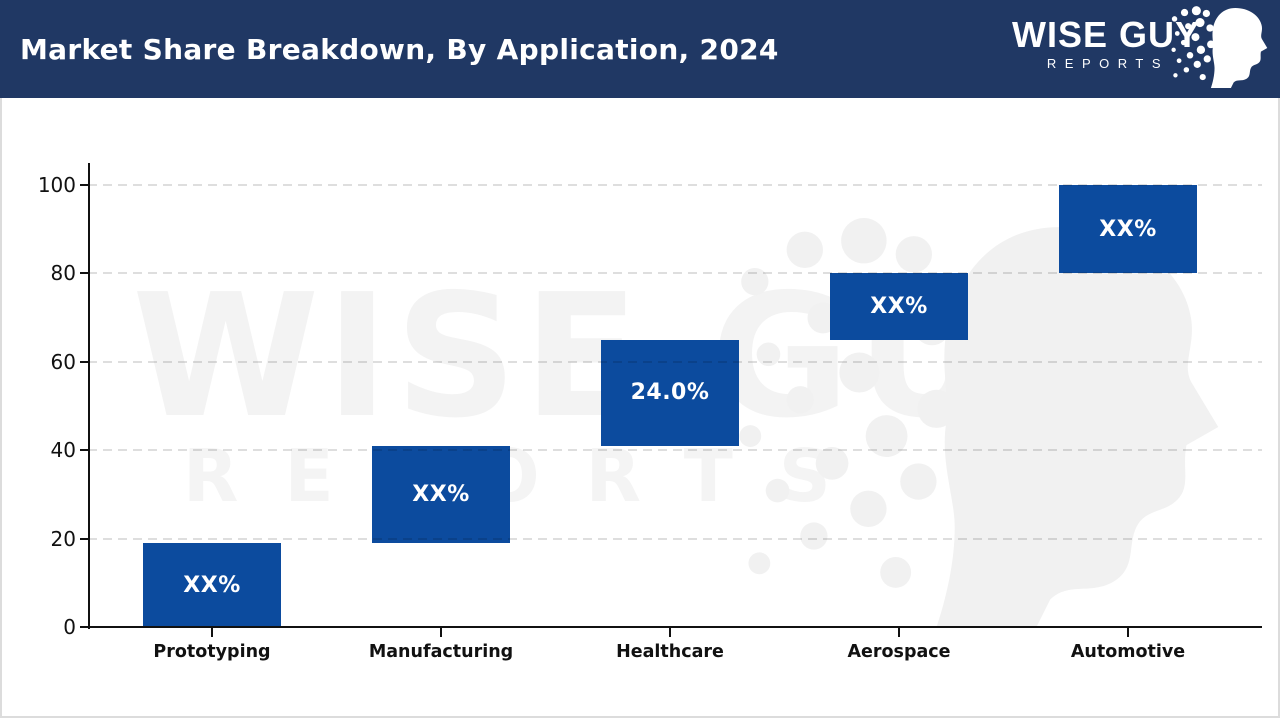 This screenshot has height=720, width=1280. I want to click on x-tick-label-automotive: Automotive, so click(1128, 652).